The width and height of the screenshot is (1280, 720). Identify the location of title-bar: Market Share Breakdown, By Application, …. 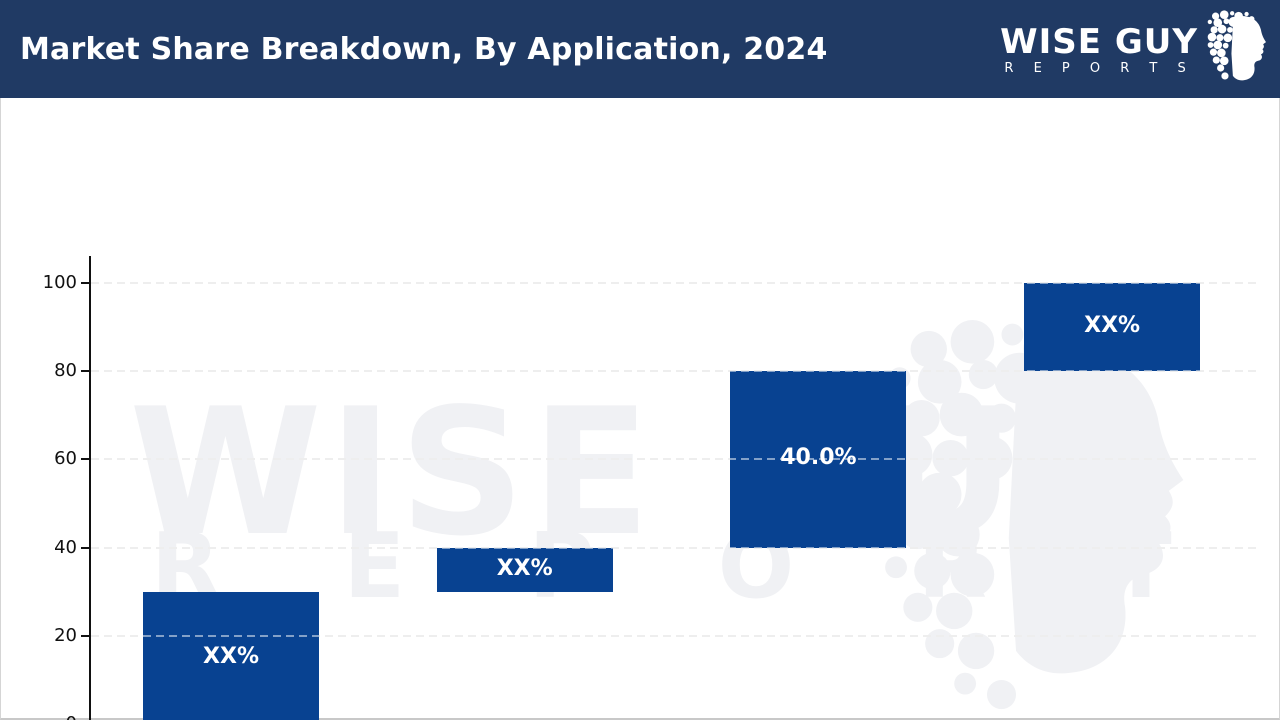
(640, 49).